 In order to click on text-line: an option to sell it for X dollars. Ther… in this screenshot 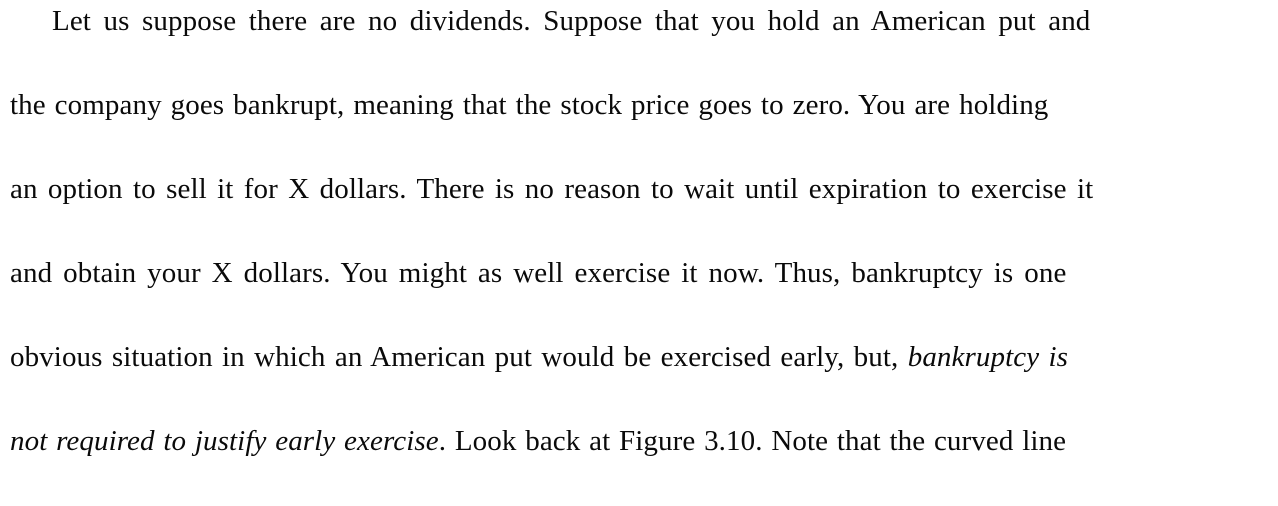, I will do `click(639, 189)`.